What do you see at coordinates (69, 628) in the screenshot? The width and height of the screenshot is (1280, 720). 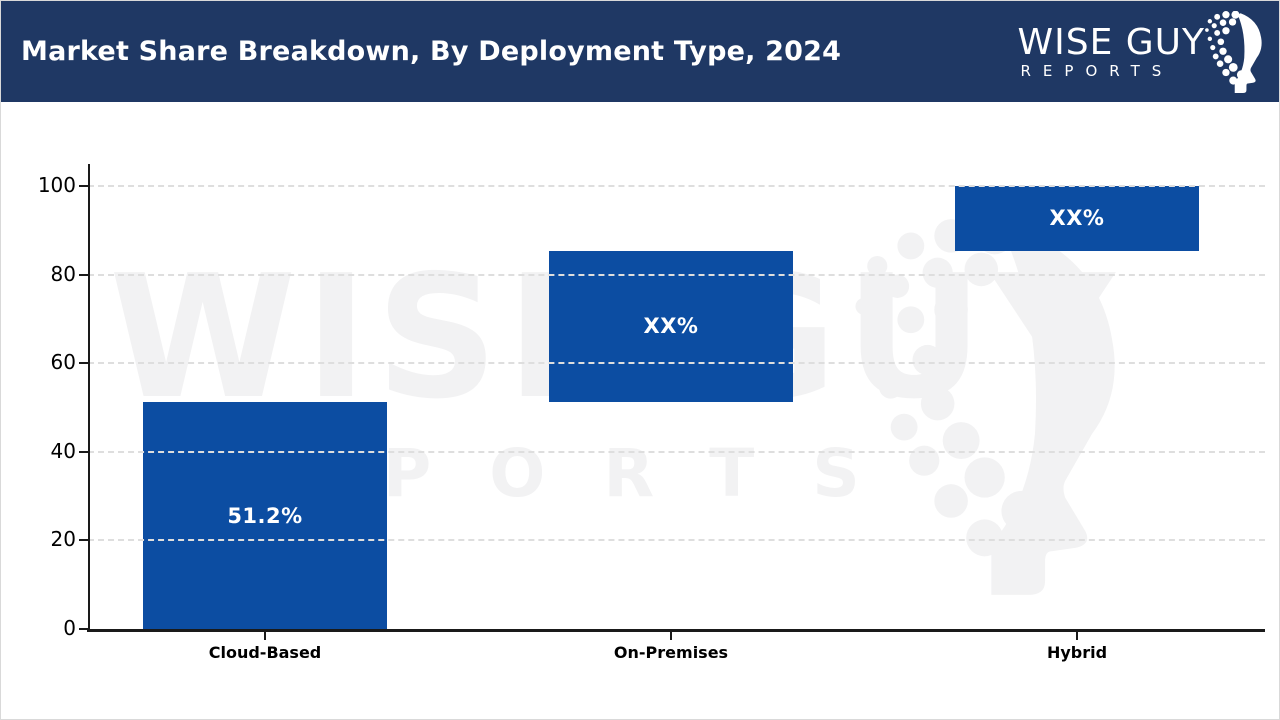 I see `y-tick-label: 0` at bounding box center [69, 628].